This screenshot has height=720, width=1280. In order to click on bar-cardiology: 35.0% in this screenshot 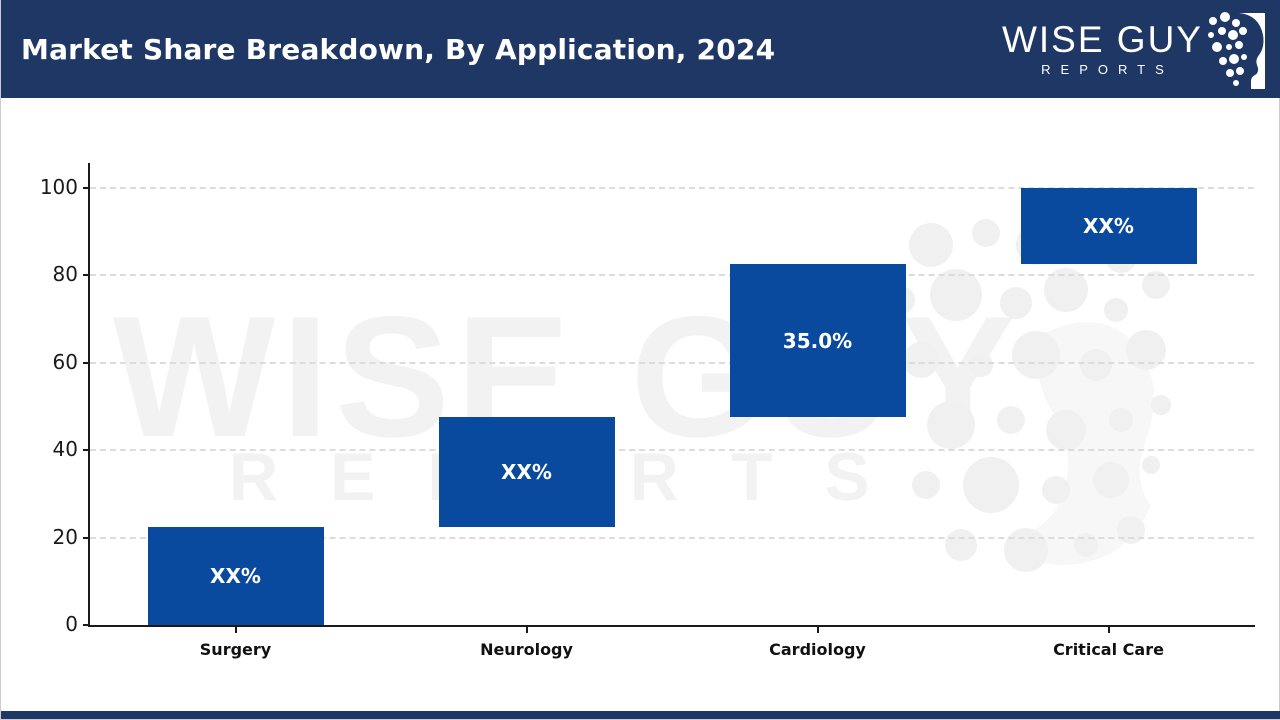, I will do `click(817, 341)`.